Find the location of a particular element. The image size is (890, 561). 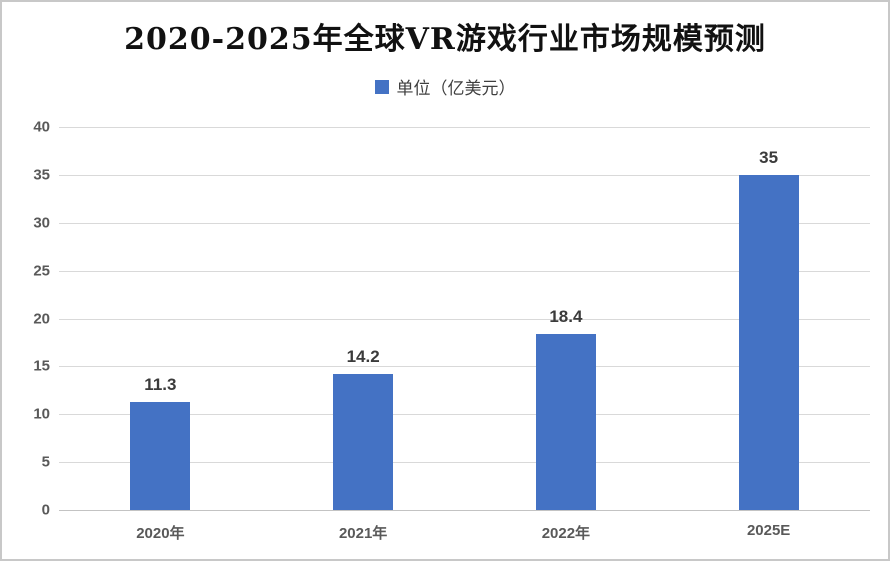

bar-2022年 is located at coordinates (565, 421).